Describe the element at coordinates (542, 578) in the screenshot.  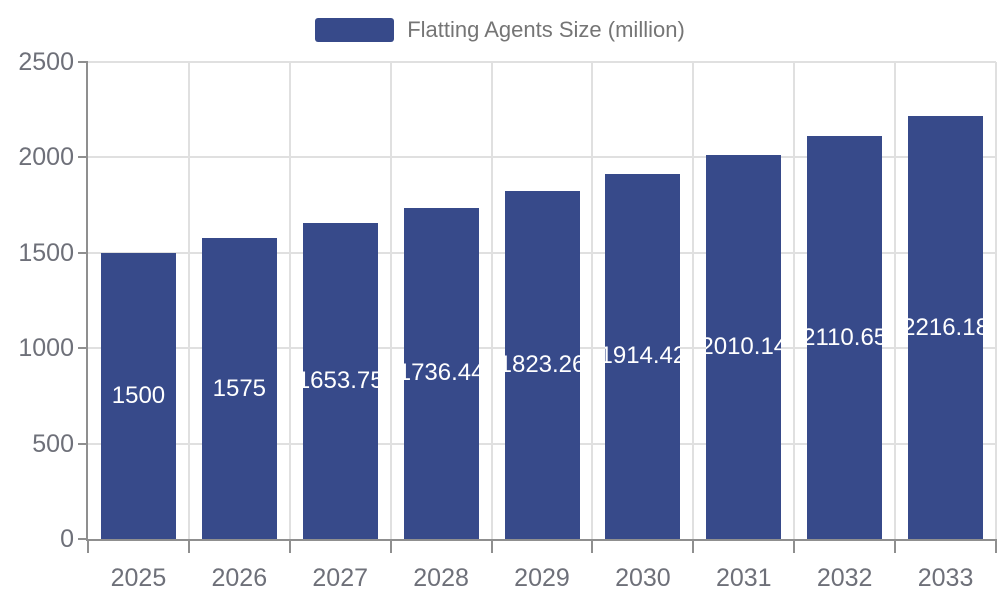
I see `x-tick-label: 2029` at that location.